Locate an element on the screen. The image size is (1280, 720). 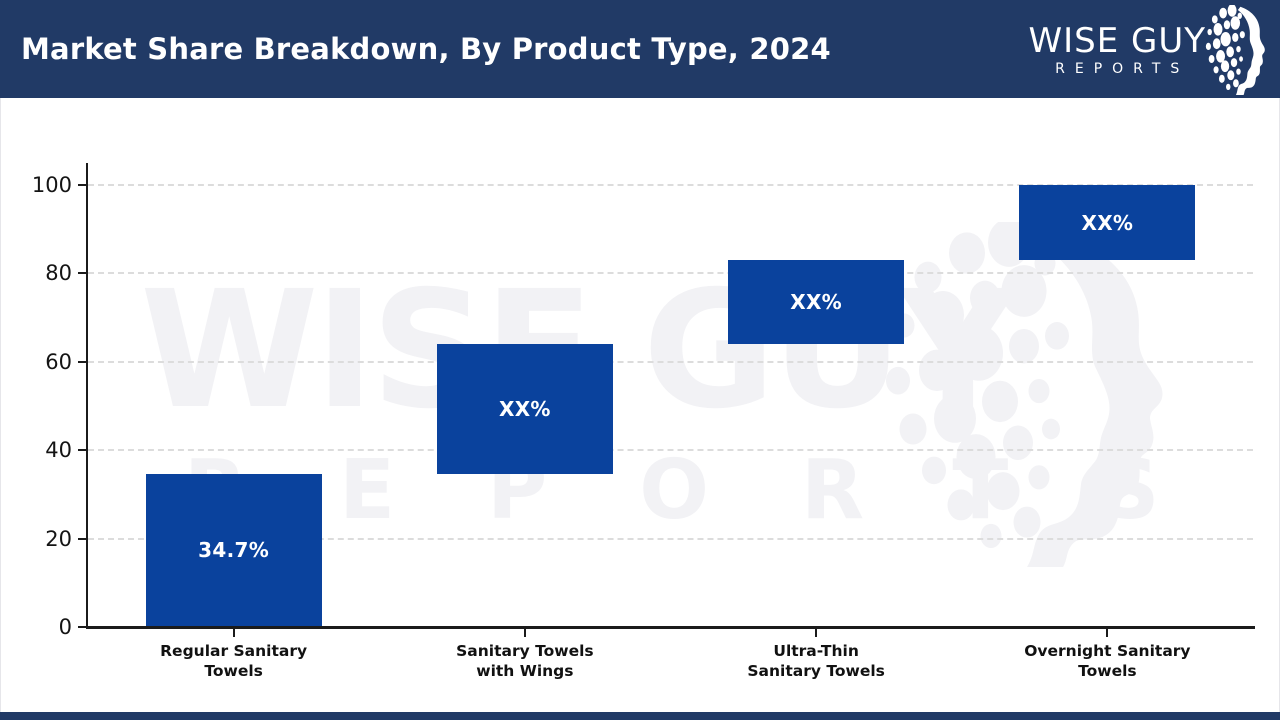
footer-bar is located at coordinates (640, 716).